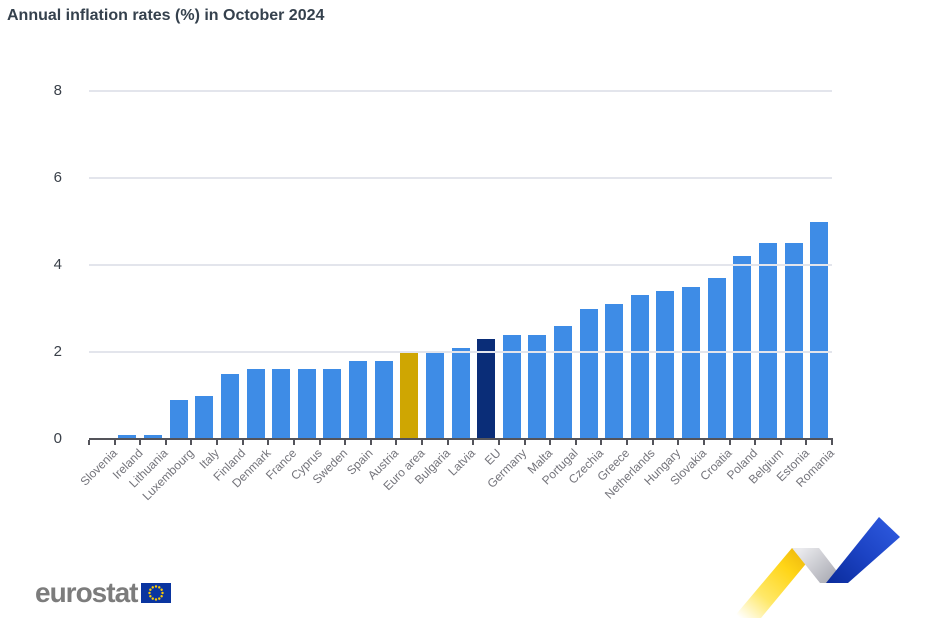 The height and width of the screenshot is (618, 925). What do you see at coordinates (614, 371) in the screenshot?
I see `bar-greece` at bounding box center [614, 371].